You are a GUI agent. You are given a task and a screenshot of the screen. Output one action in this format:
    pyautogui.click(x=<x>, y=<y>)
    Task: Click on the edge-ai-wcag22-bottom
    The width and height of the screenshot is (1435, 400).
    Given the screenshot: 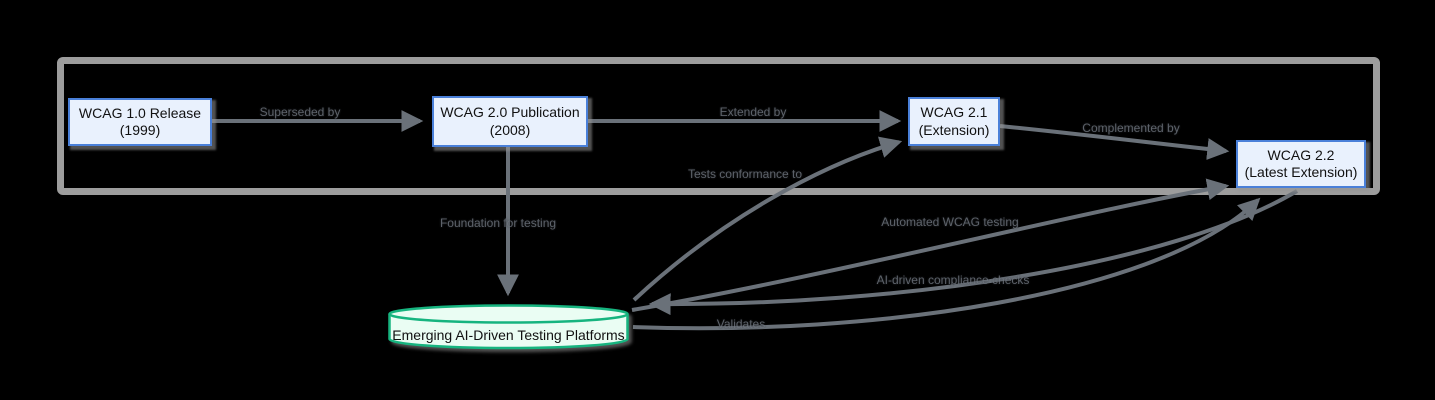 What is the action you would take?
    pyautogui.click(x=946, y=264)
    